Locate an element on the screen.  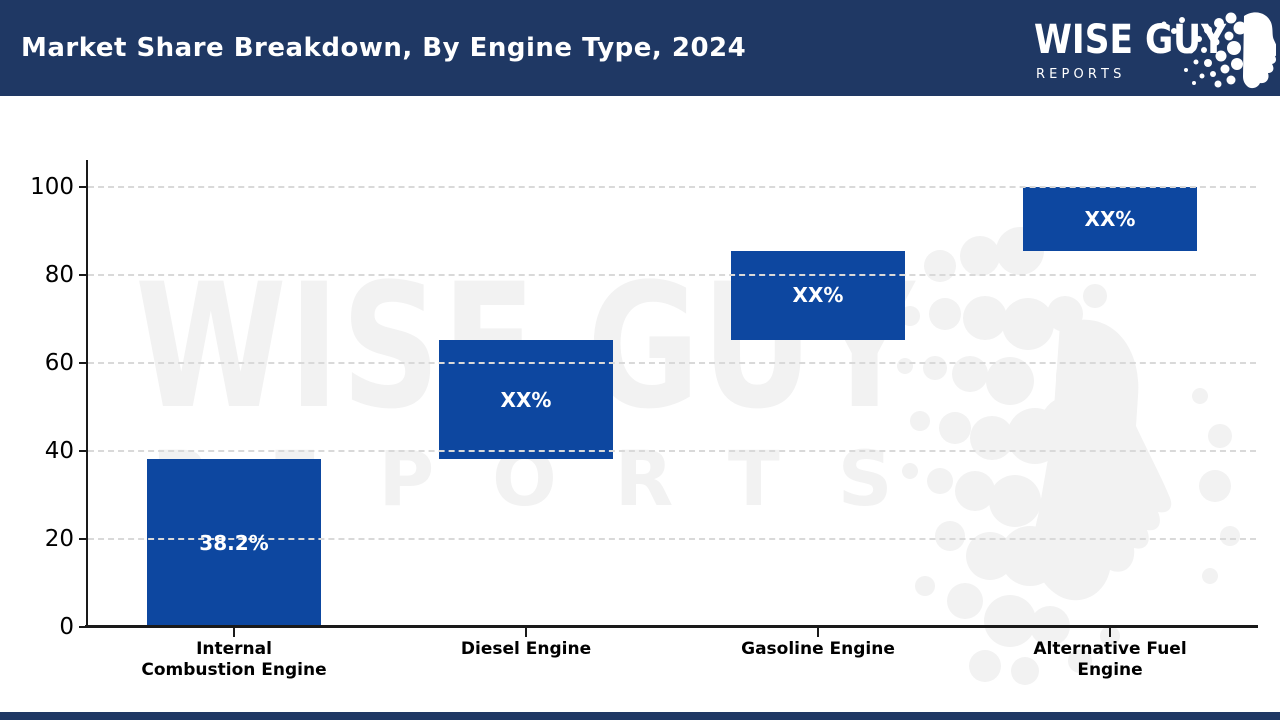
bar-diesel-engine is located at coordinates (526, 399).